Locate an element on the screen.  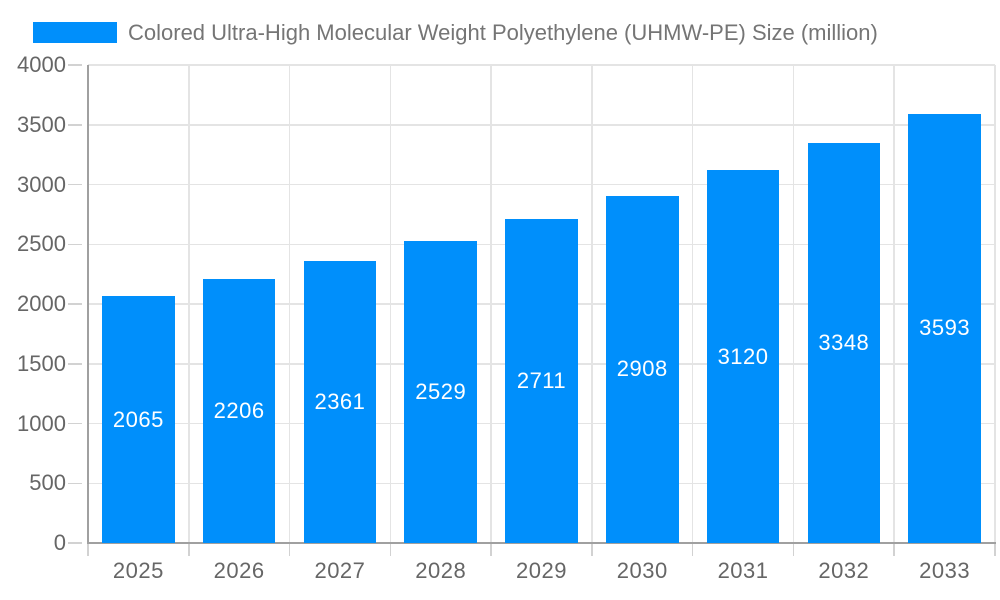
bar-value-label: 3593 is located at coordinates (945, 328).